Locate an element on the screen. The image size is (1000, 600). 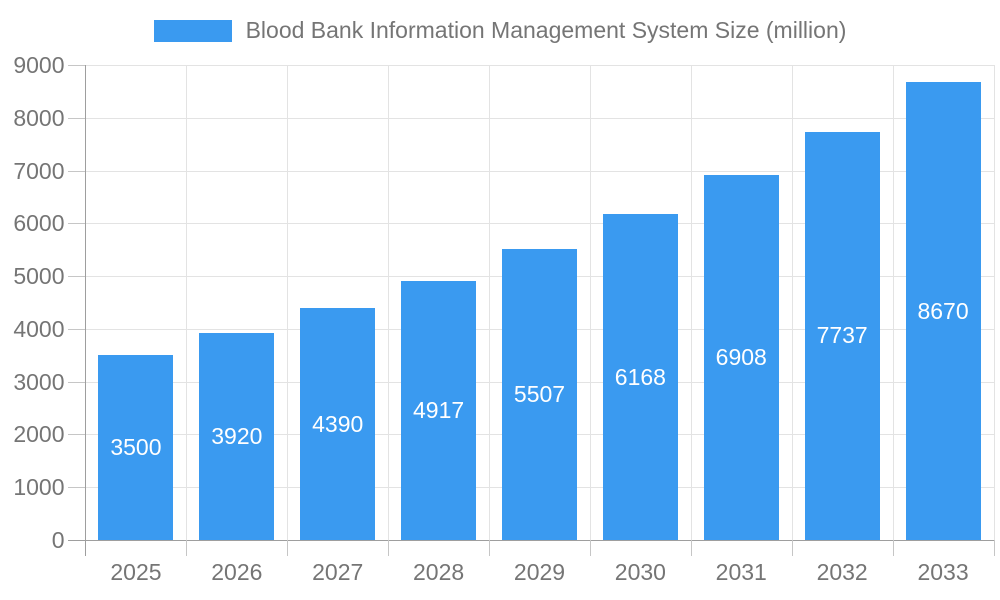
bar-value-label: 5507 is located at coordinates (539, 394).